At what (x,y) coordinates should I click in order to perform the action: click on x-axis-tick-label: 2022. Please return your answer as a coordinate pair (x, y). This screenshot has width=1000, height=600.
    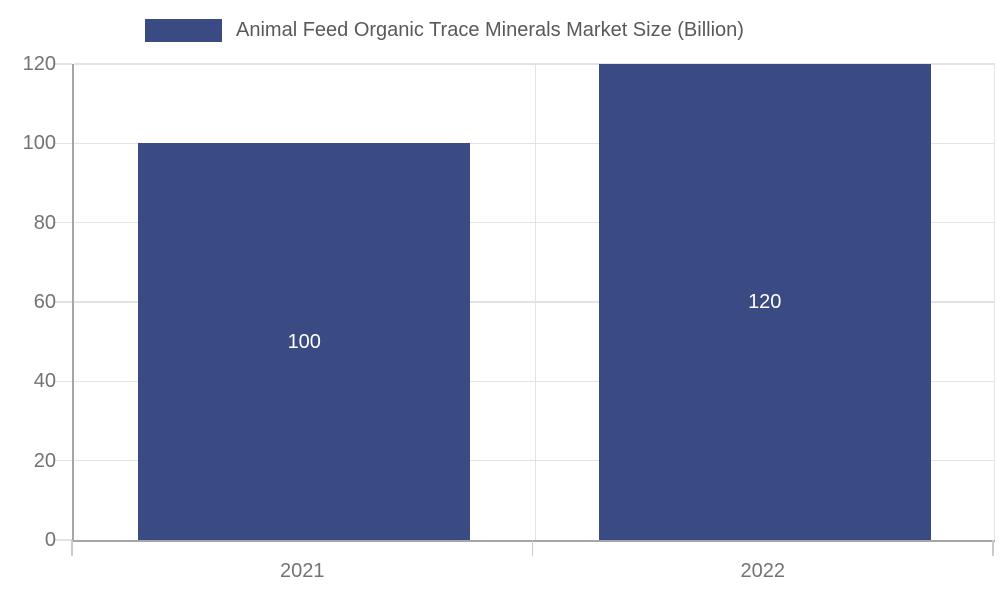
    Looking at the image, I should click on (763, 571).